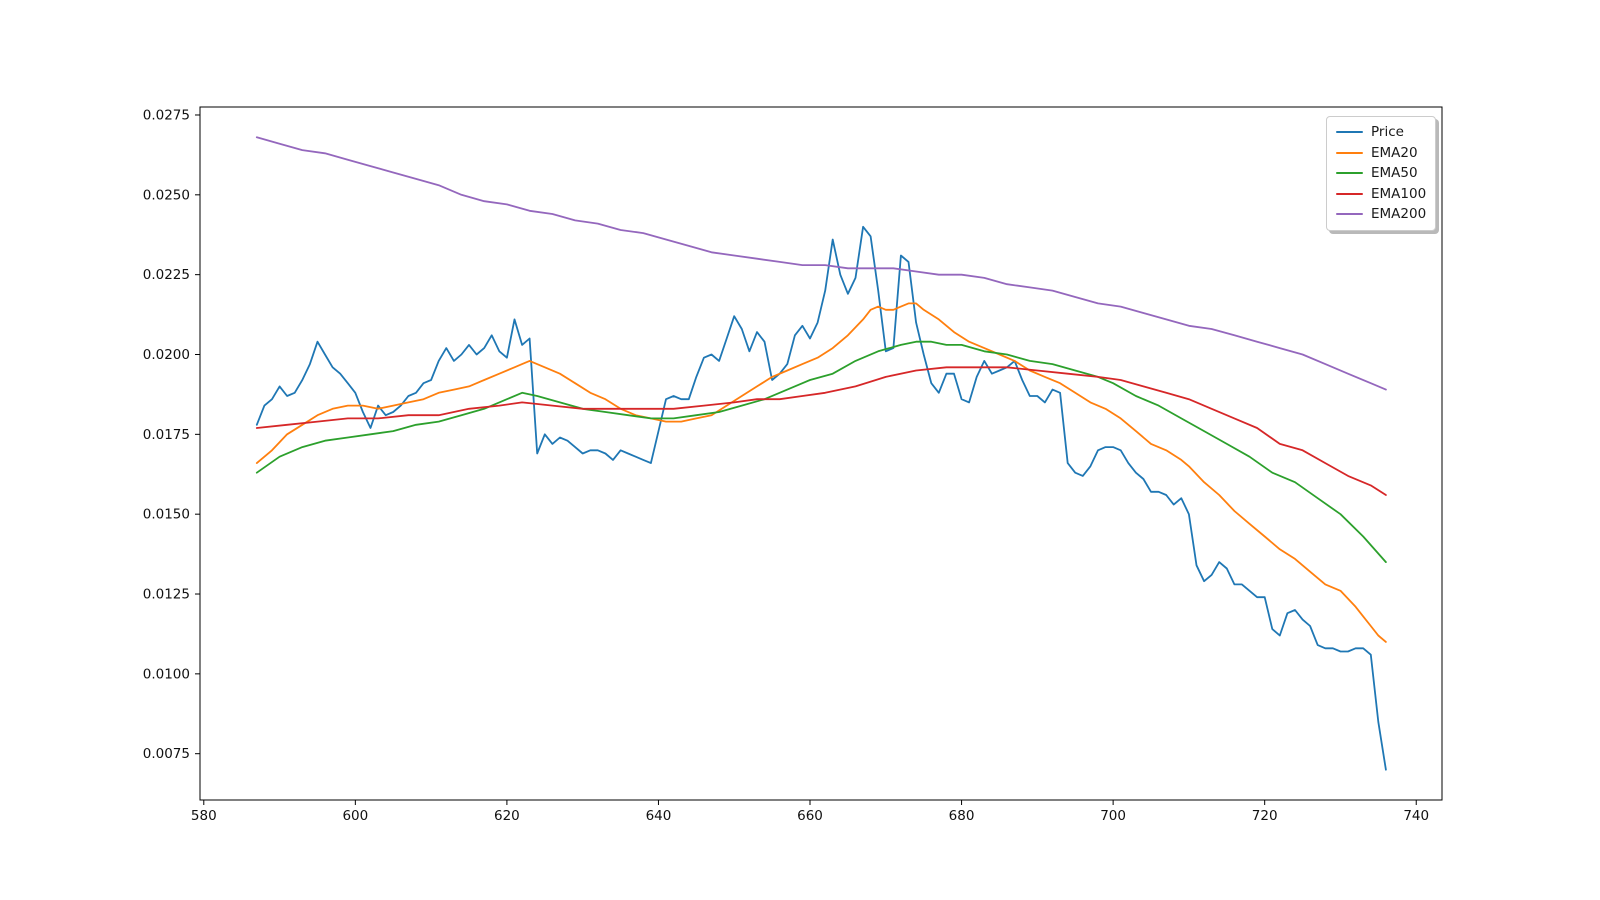  What do you see at coordinates (821, 431) in the screenshot?
I see `series-line-ema100` at bounding box center [821, 431].